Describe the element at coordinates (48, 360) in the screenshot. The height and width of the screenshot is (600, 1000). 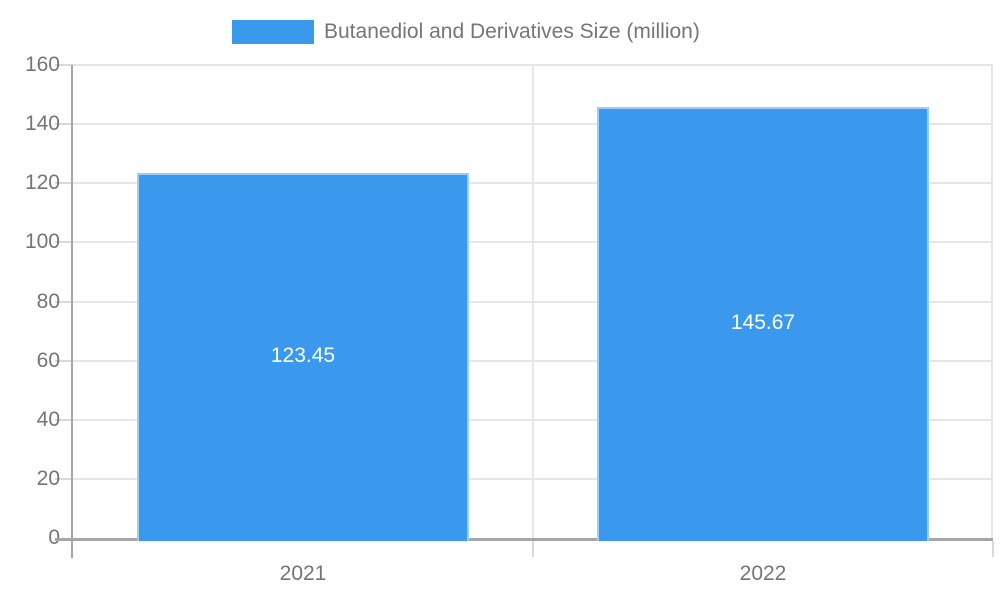
I see `y-axis-label: 60` at that location.